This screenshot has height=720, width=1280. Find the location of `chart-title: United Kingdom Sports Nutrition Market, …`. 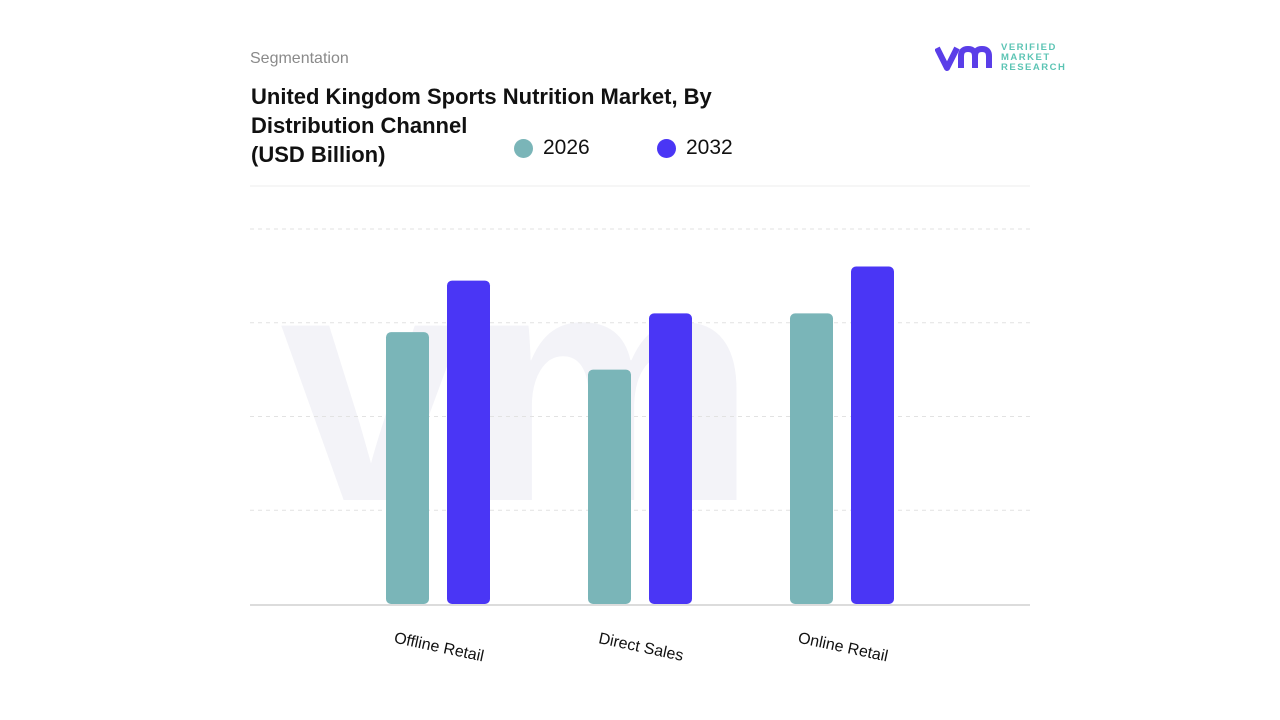

chart-title: United Kingdom Sports Nutrition Market, … is located at coordinates (521, 125).